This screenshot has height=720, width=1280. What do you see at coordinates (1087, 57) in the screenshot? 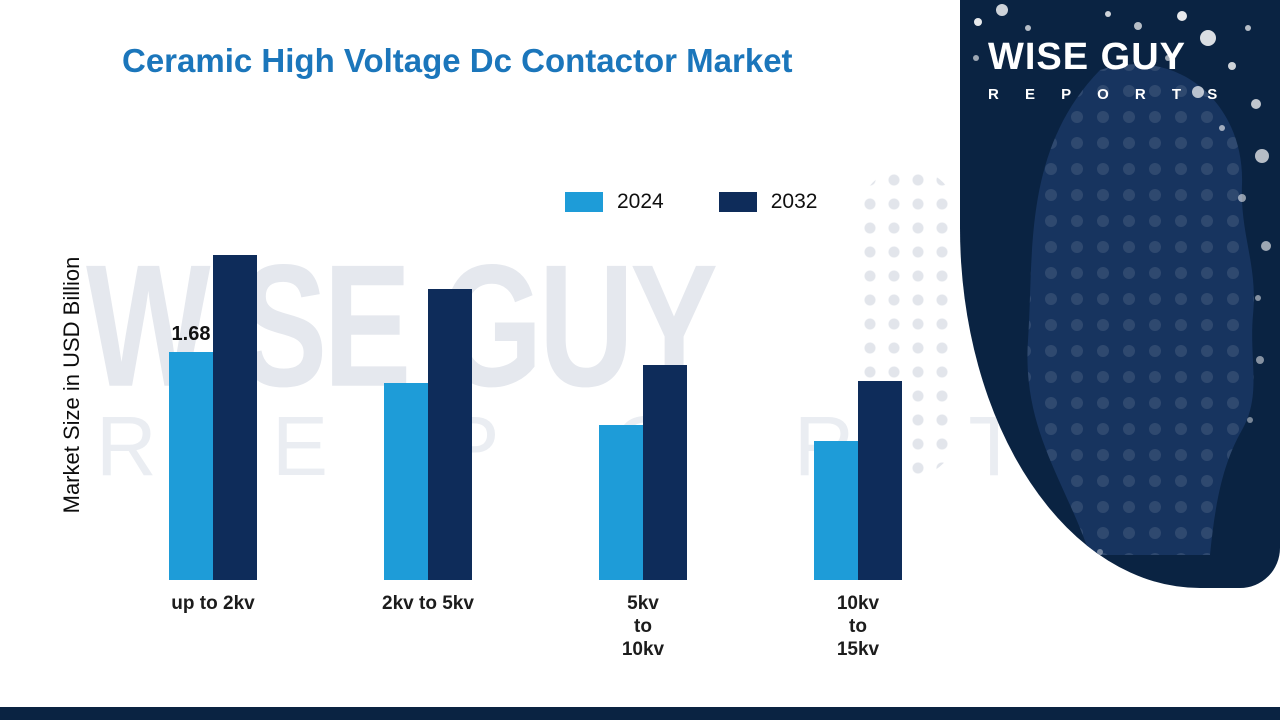
I see `logo-wiseguy-text: WISE GUY` at bounding box center [1087, 57].